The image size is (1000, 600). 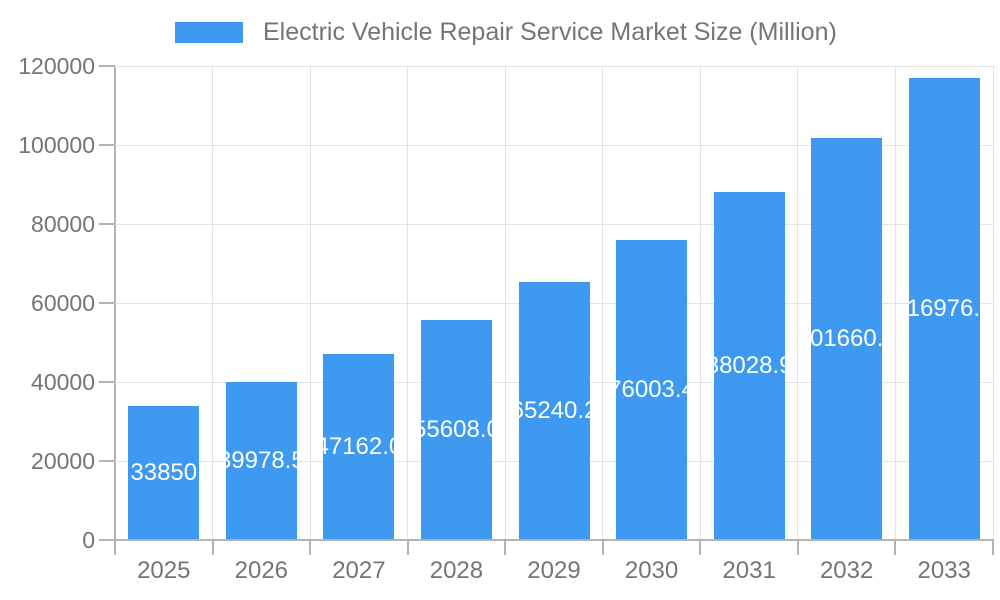 I want to click on bar-value-label: 88028.9, so click(x=749, y=366).